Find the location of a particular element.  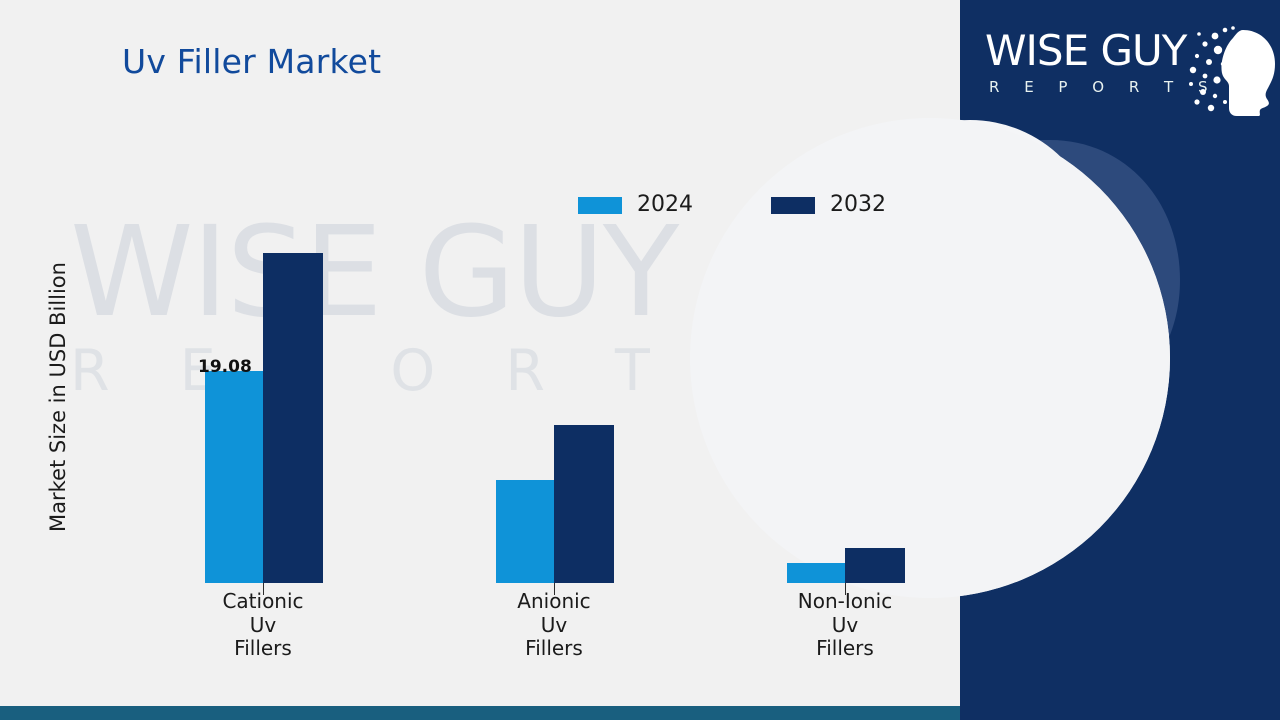

category-line-1: Anionic is located at coordinates (554, 601).